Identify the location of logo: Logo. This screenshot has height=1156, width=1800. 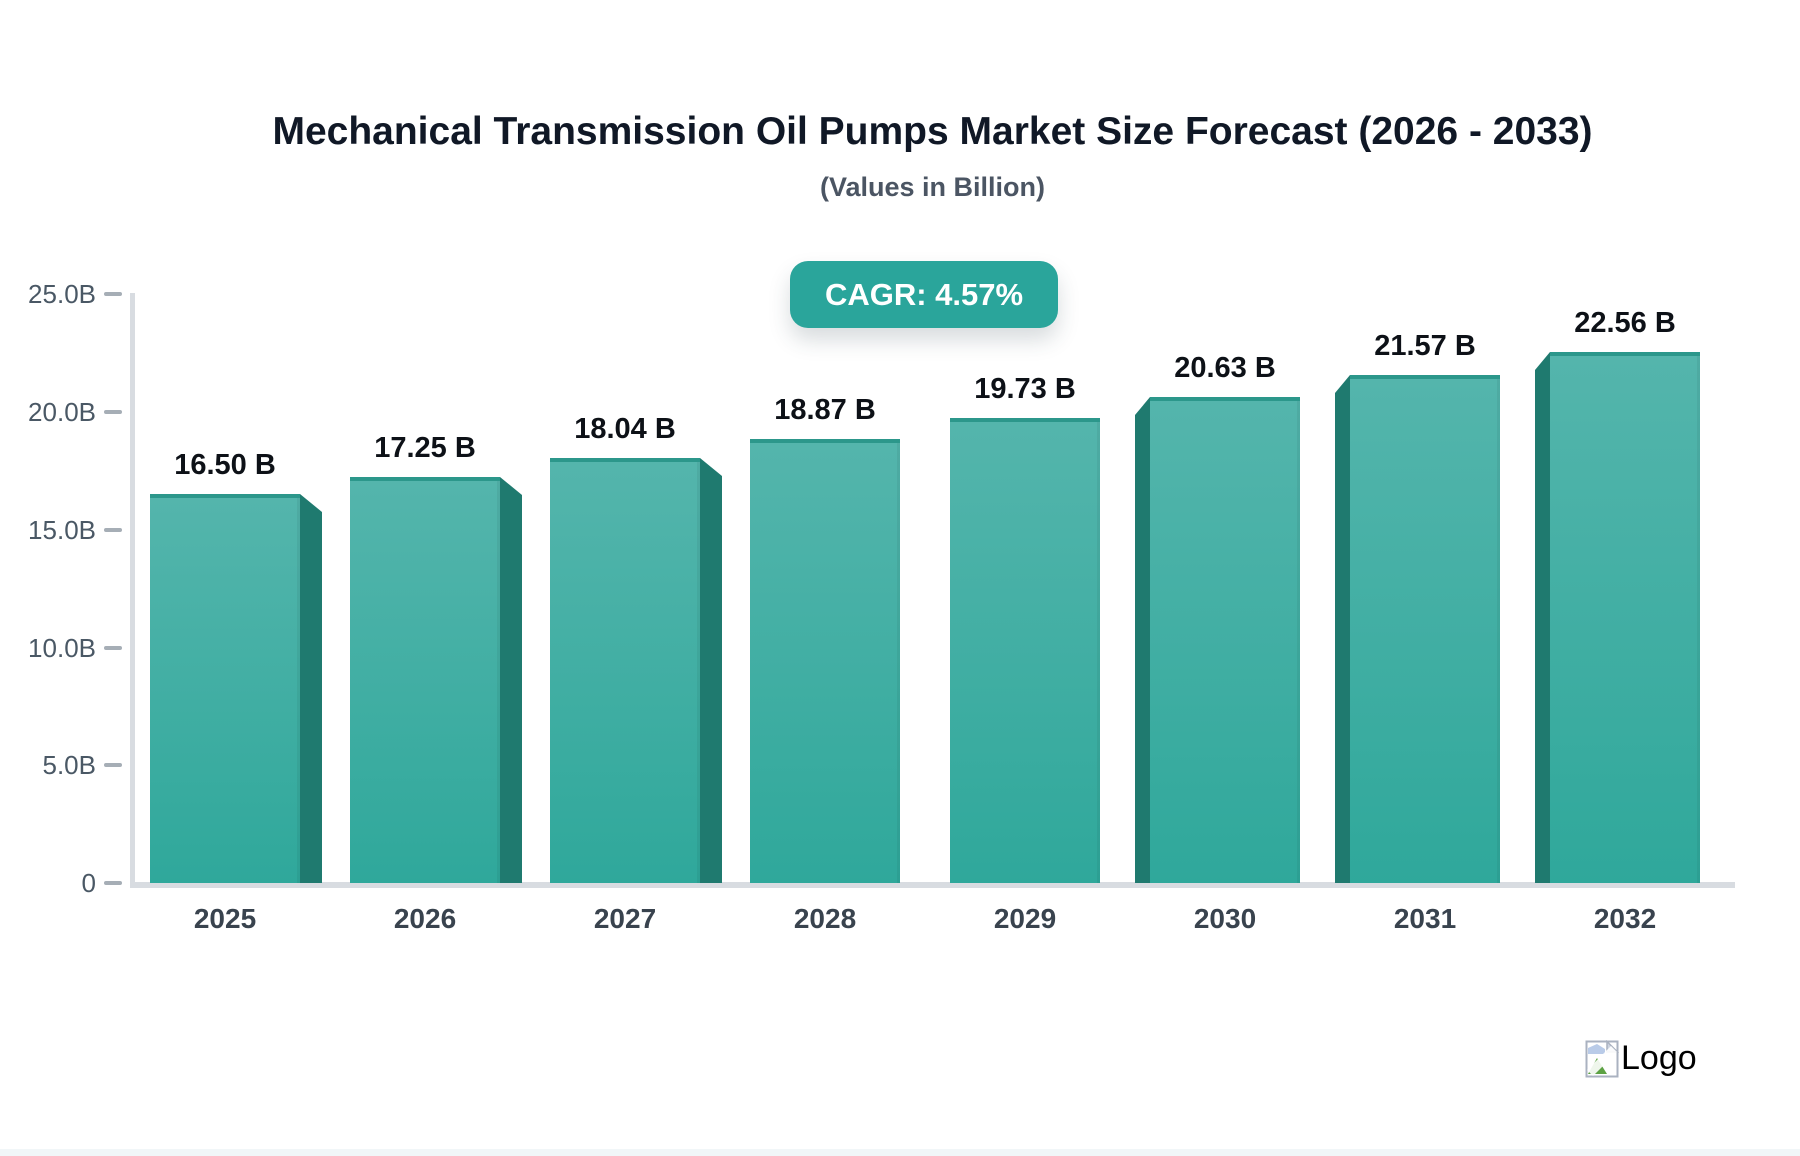
(1641, 1058).